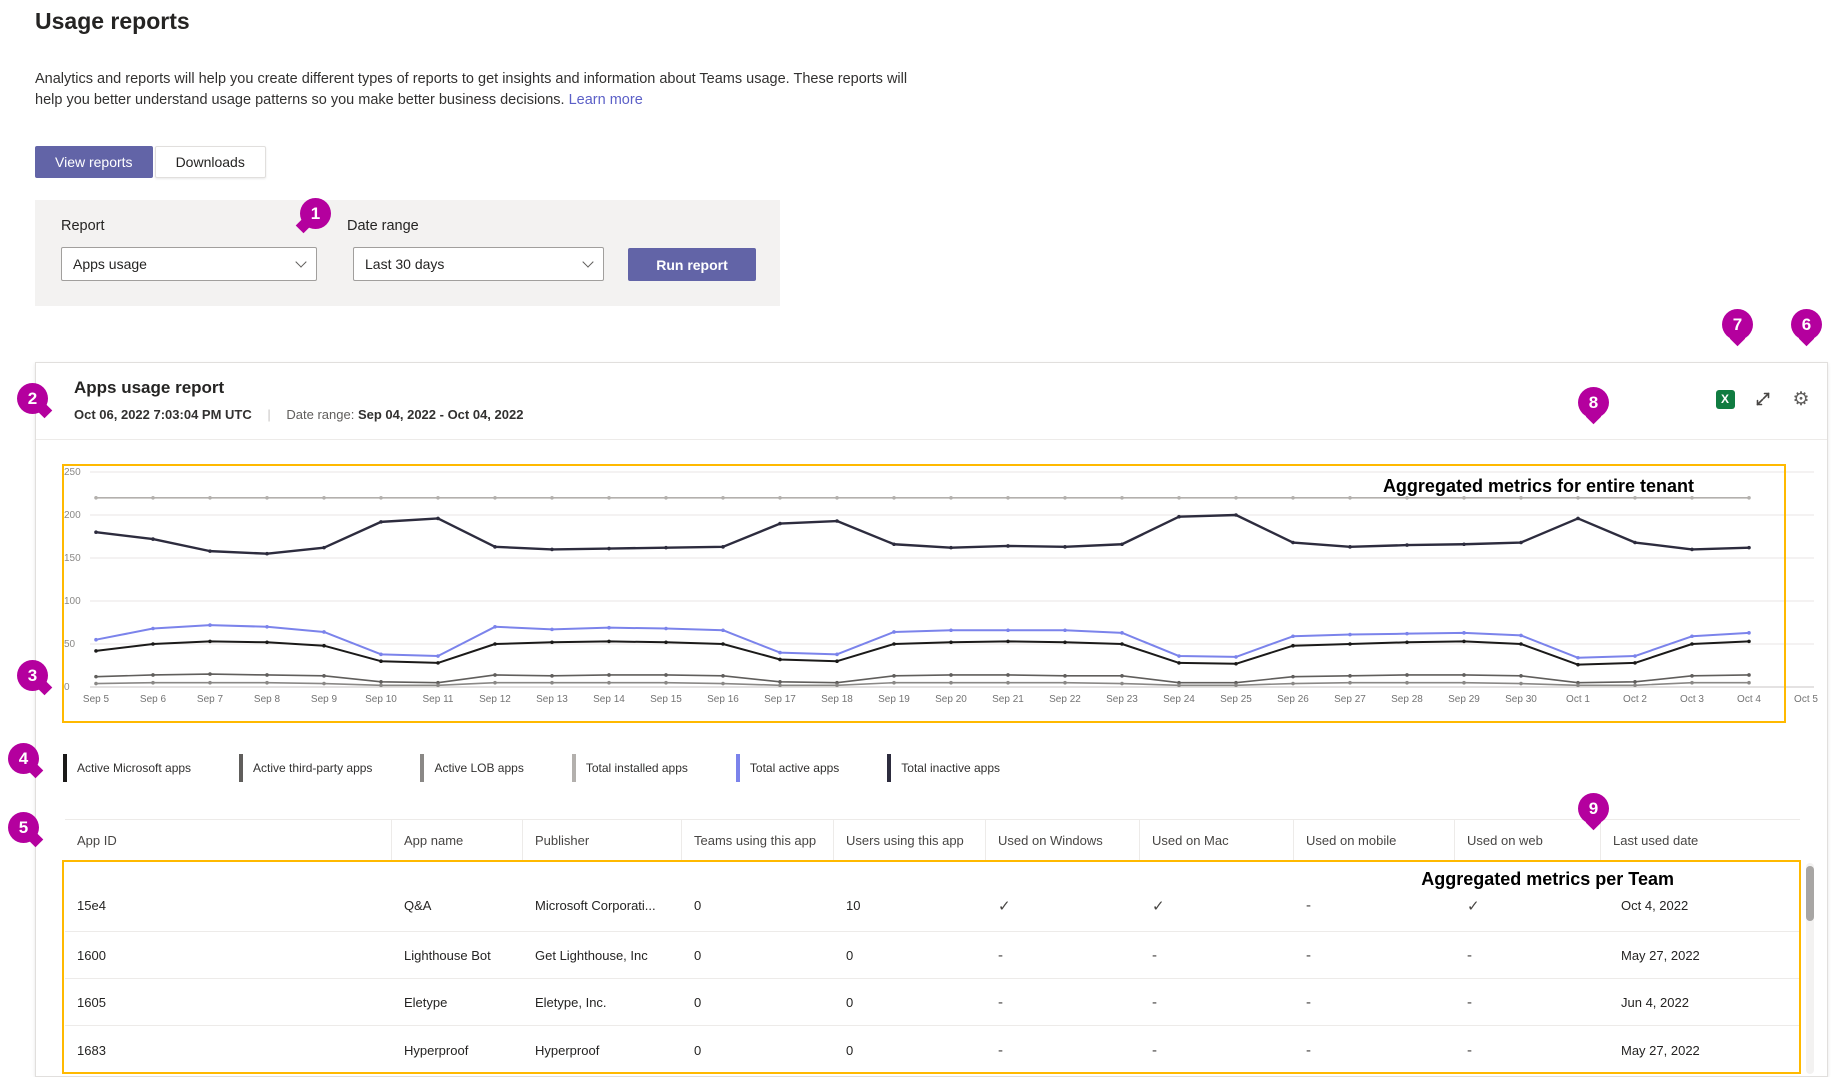 The width and height of the screenshot is (1831, 1077). What do you see at coordinates (931, 439) in the screenshot?
I see `card-header-divider` at bounding box center [931, 439].